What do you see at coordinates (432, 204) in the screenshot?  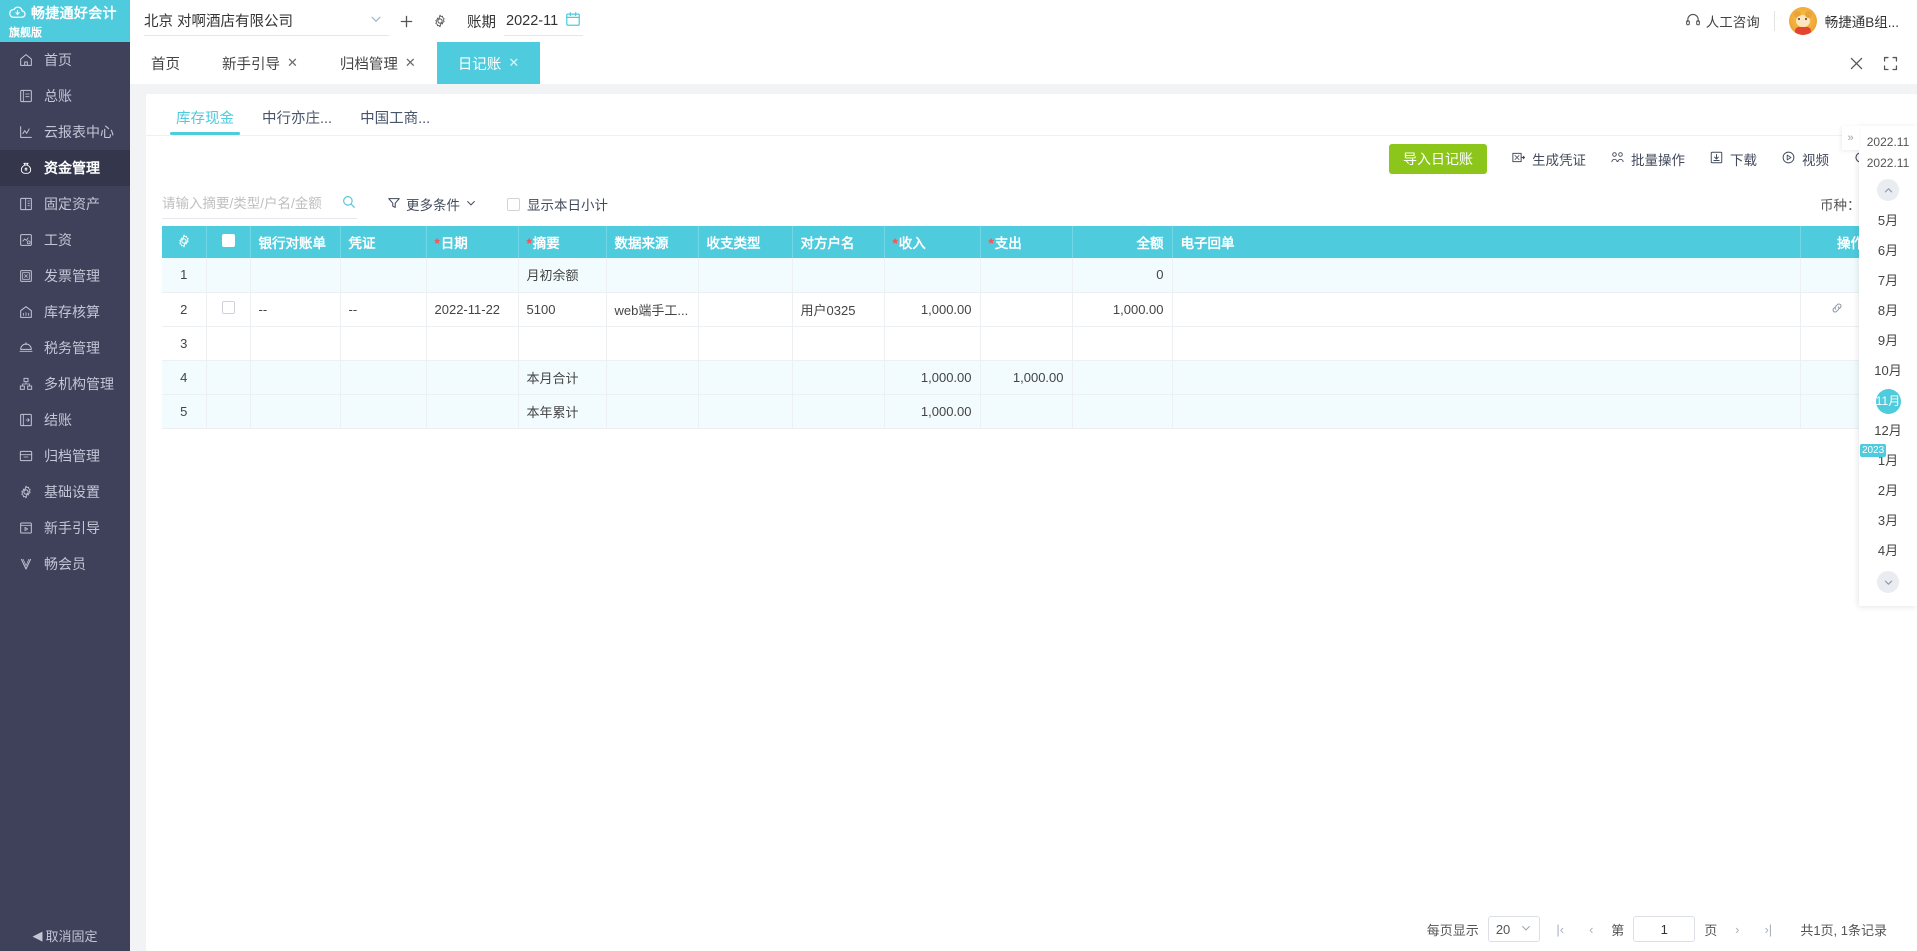 I see `more-conditions-button: 更多条件` at bounding box center [432, 204].